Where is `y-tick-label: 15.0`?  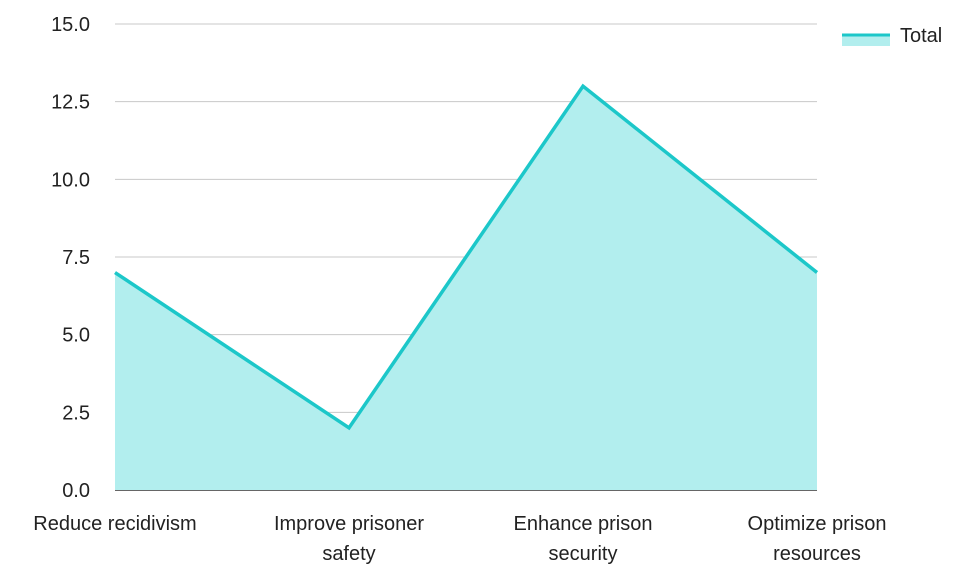
y-tick-label: 15.0 is located at coordinates (70, 25).